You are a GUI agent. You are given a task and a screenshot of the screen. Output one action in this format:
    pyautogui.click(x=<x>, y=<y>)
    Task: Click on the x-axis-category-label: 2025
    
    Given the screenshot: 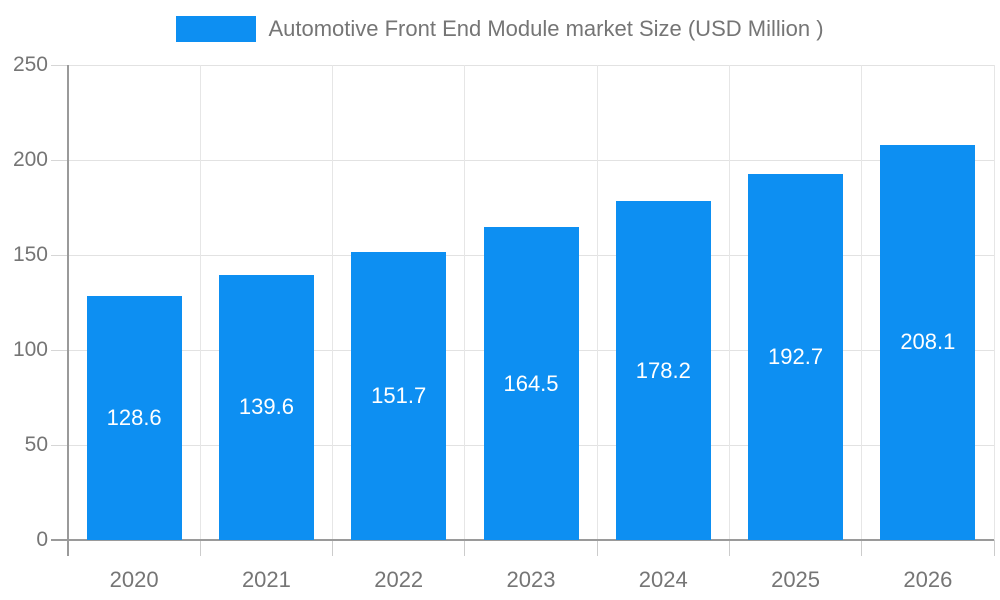 What is the action you would take?
    pyautogui.click(x=796, y=579)
    